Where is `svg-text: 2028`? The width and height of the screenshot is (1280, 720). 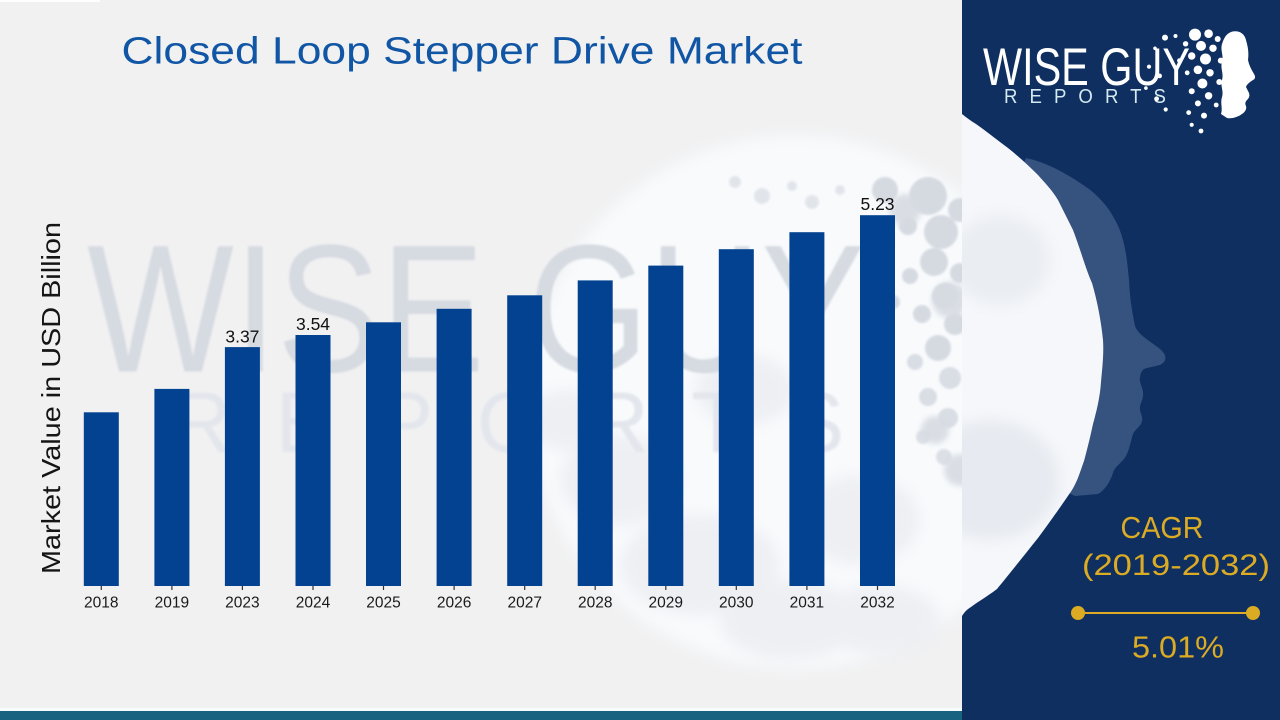
svg-text: 2028 is located at coordinates (595, 603).